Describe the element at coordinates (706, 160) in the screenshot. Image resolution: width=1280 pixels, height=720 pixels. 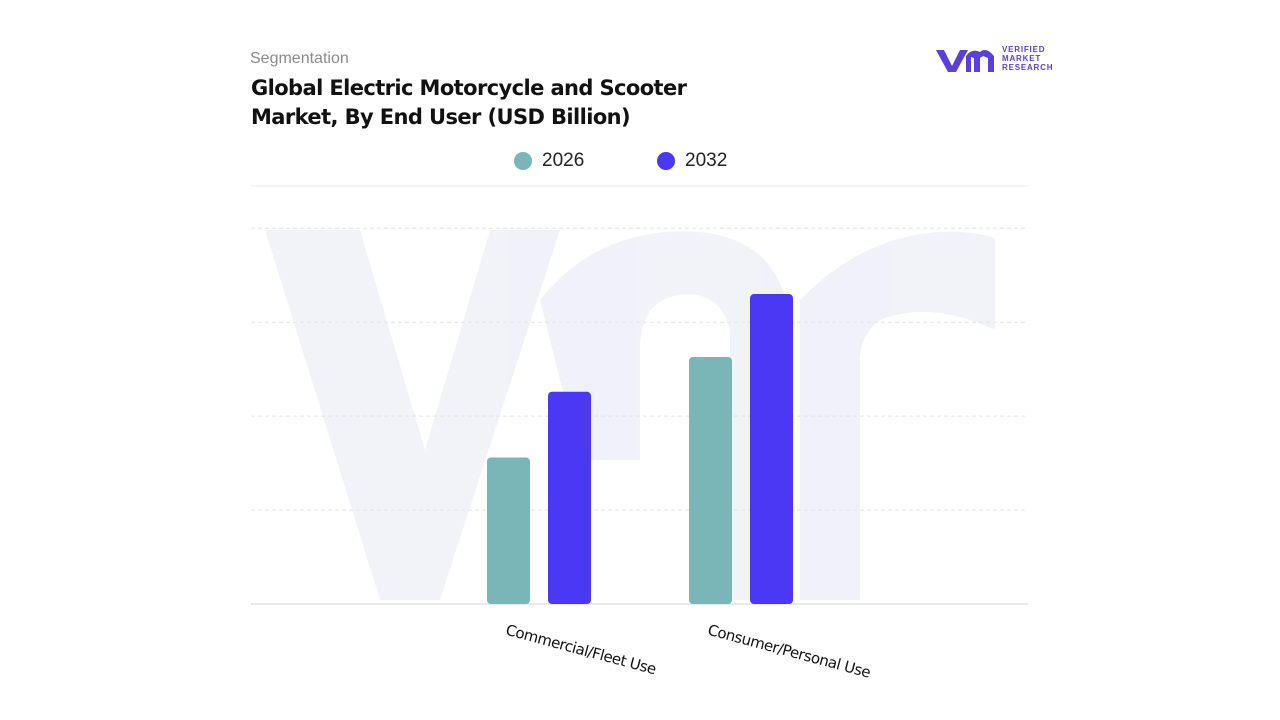
I see `legend-label: 2032` at that location.